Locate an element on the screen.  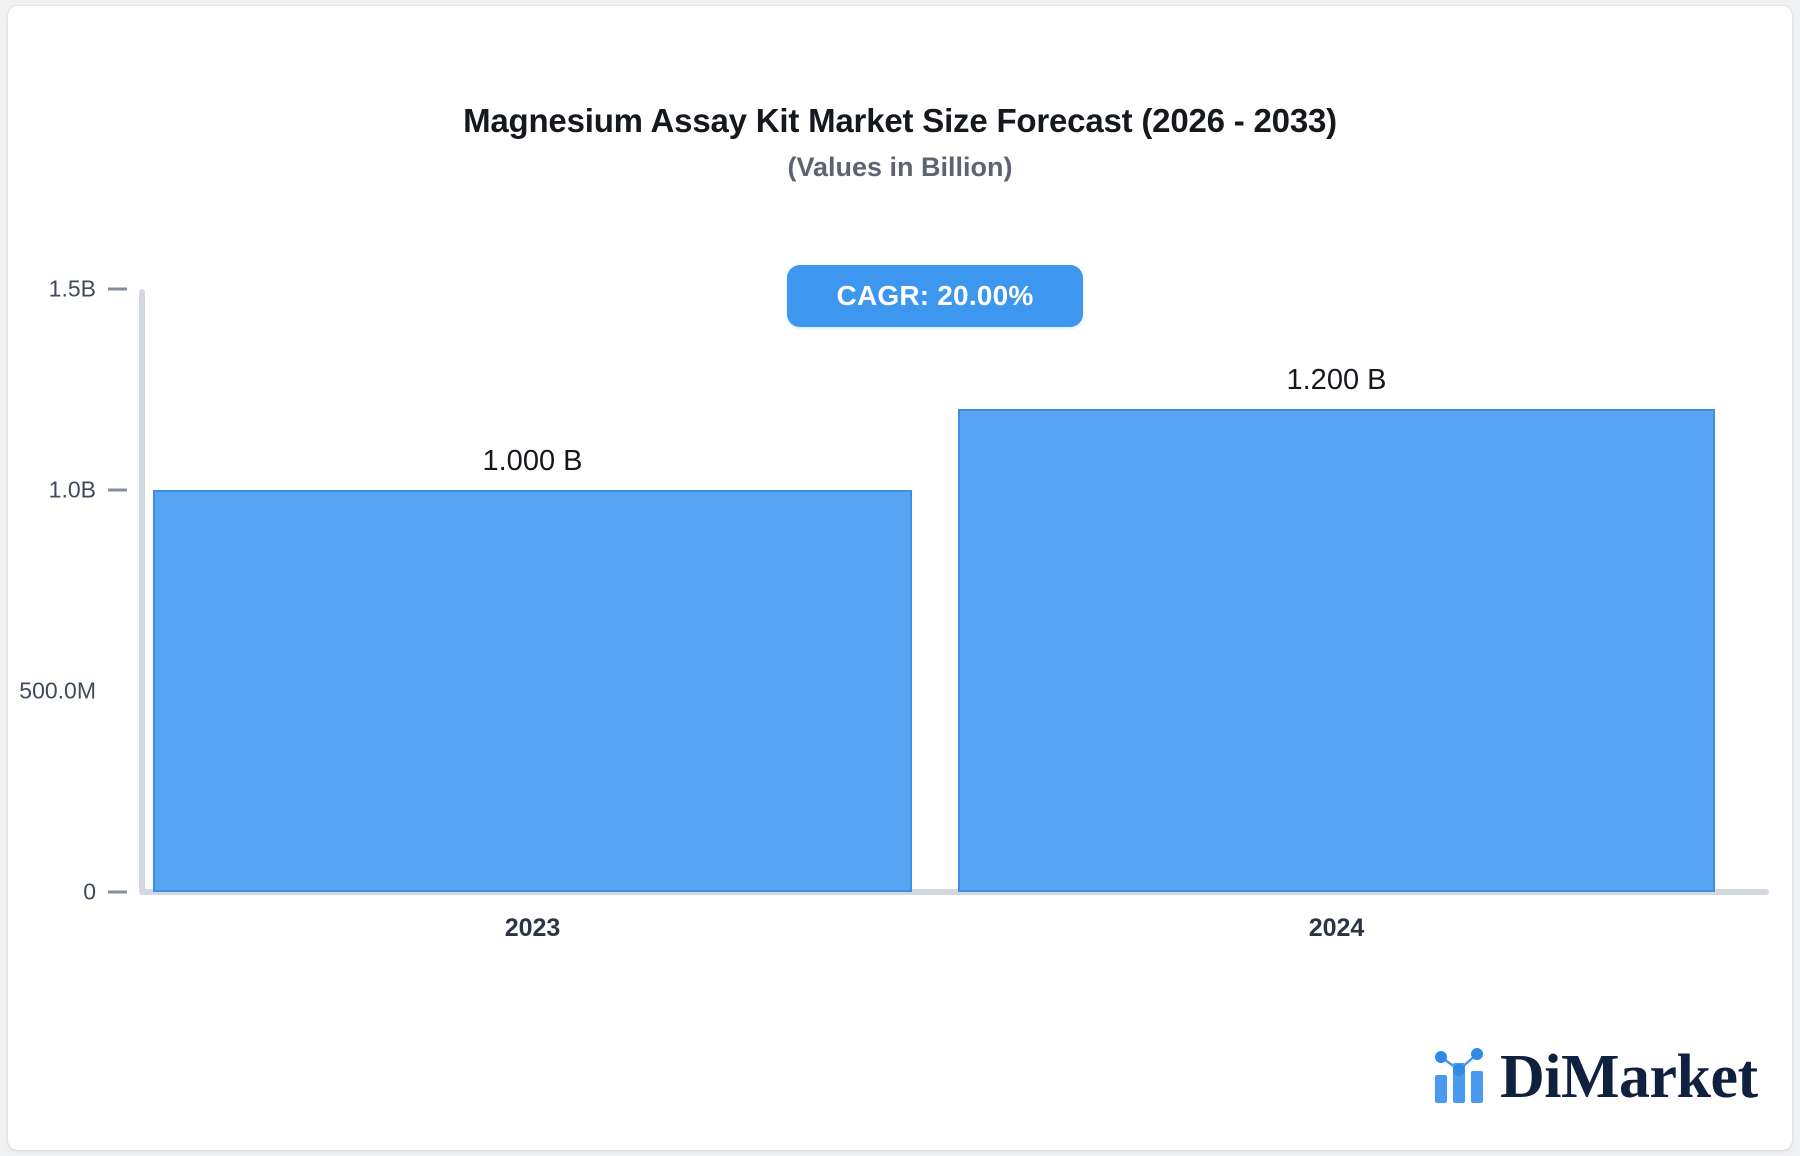
x-axis-line is located at coordinates (954, 892).